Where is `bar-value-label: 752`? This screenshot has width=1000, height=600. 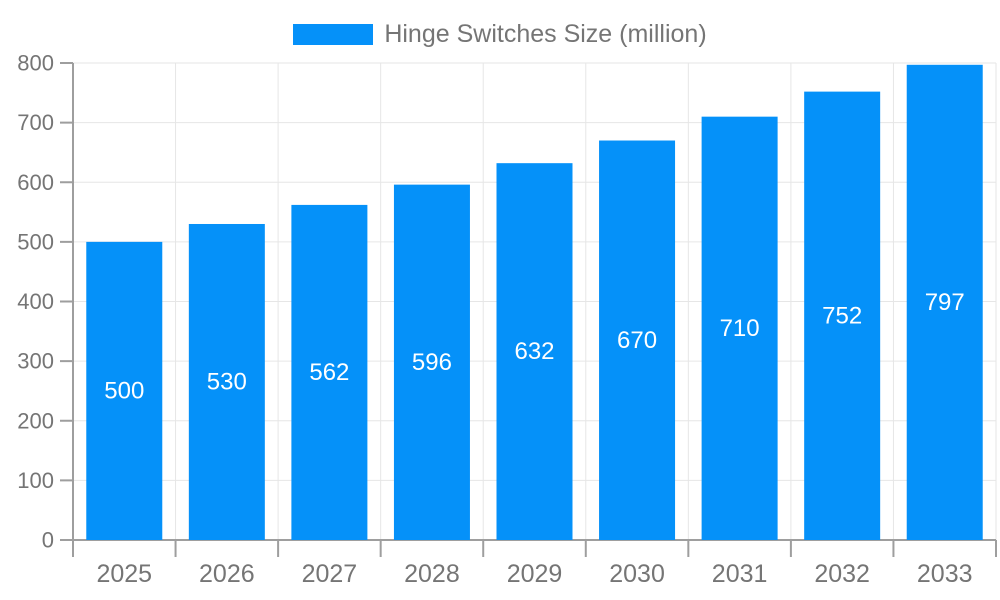 bar-value-label: 752 is located at coordinates (842, 315).